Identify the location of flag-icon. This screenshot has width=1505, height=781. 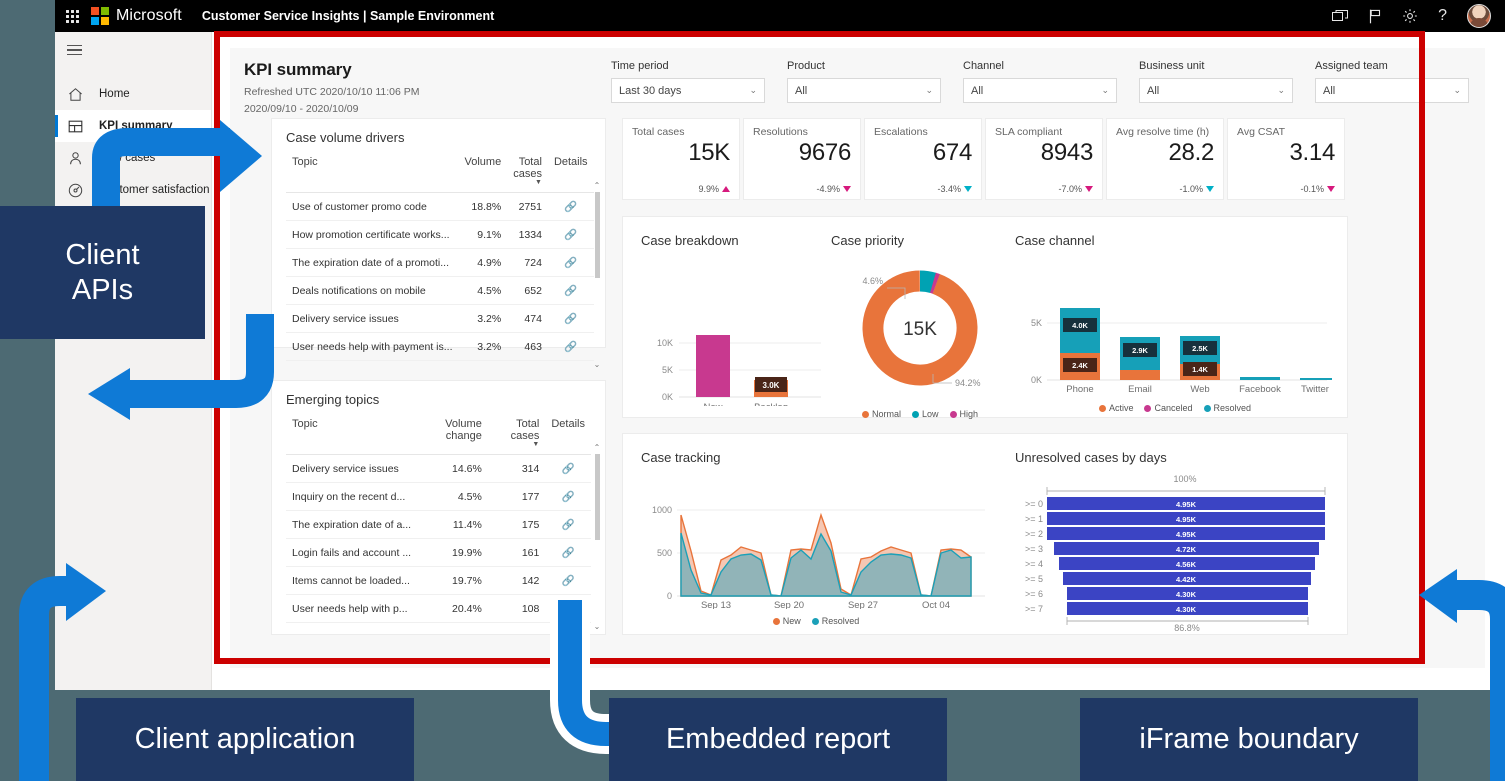
(1375, 16).